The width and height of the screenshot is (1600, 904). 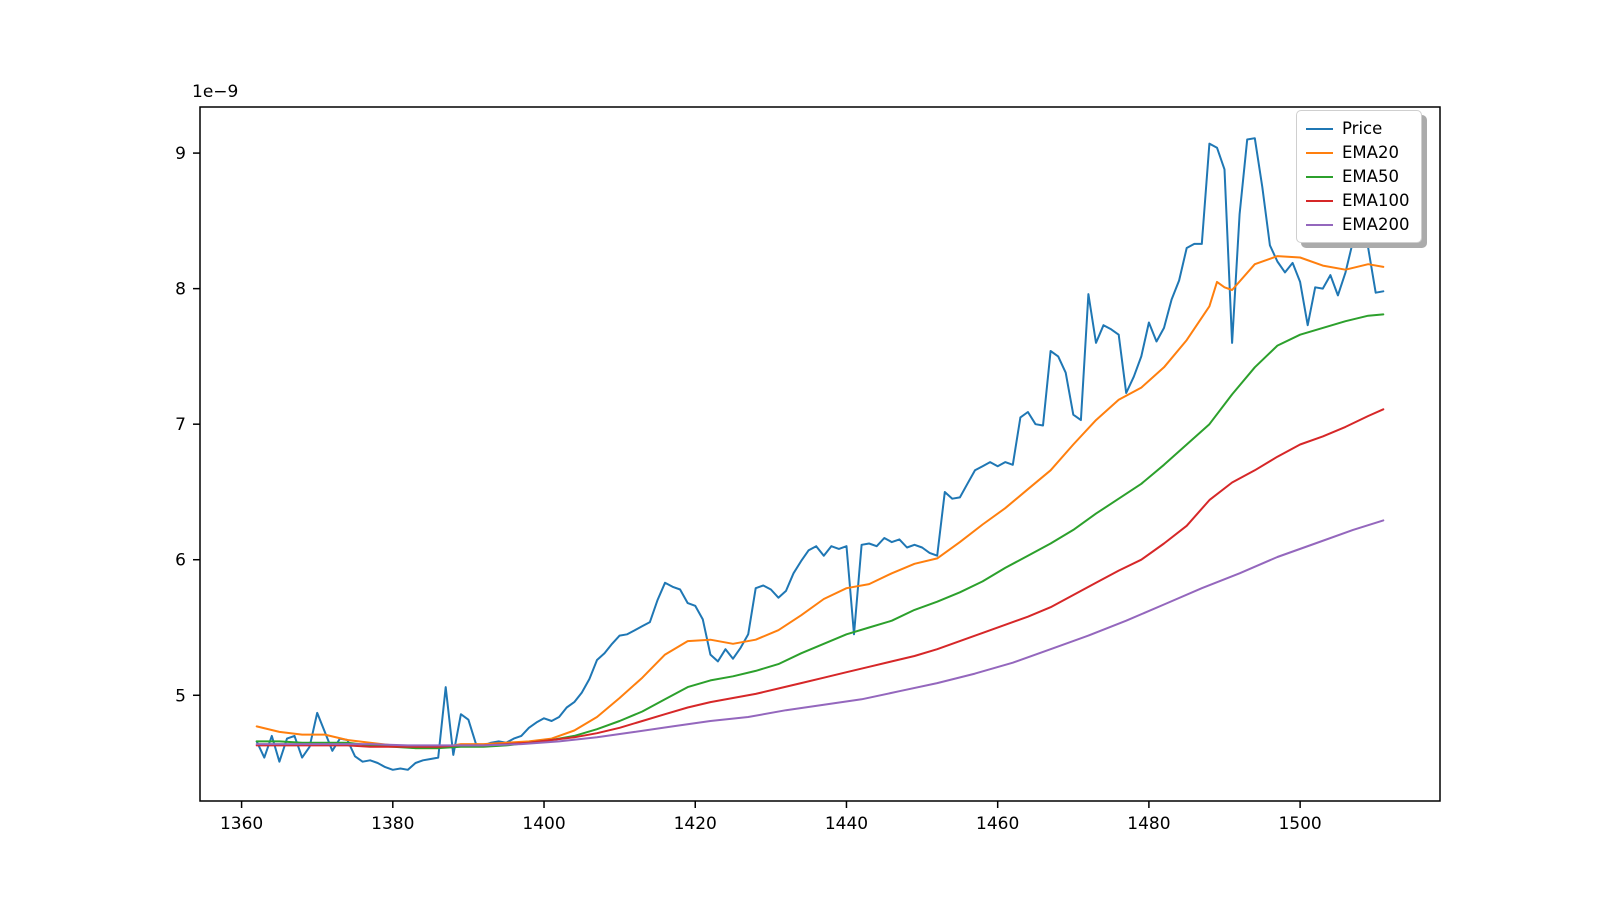 I want to click on legend-item-ema20: EMA20, so click(x=1357, y=152).